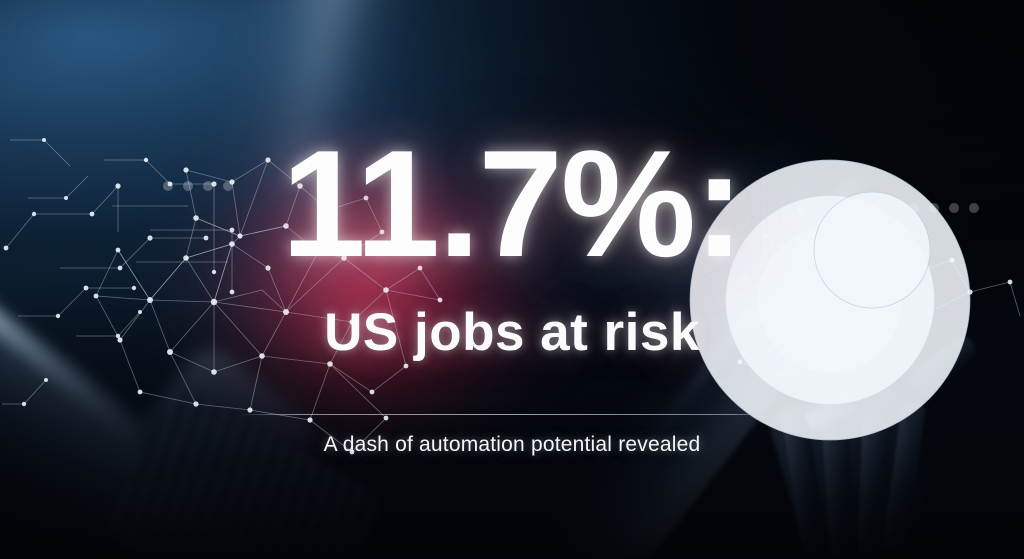 This screenshot has height=559, width=1024. What do you see at coordinates (512, 444) in the screenshot?
I see `caption-text: A dash of automation potential revealed` at bounding box center [512, 444].